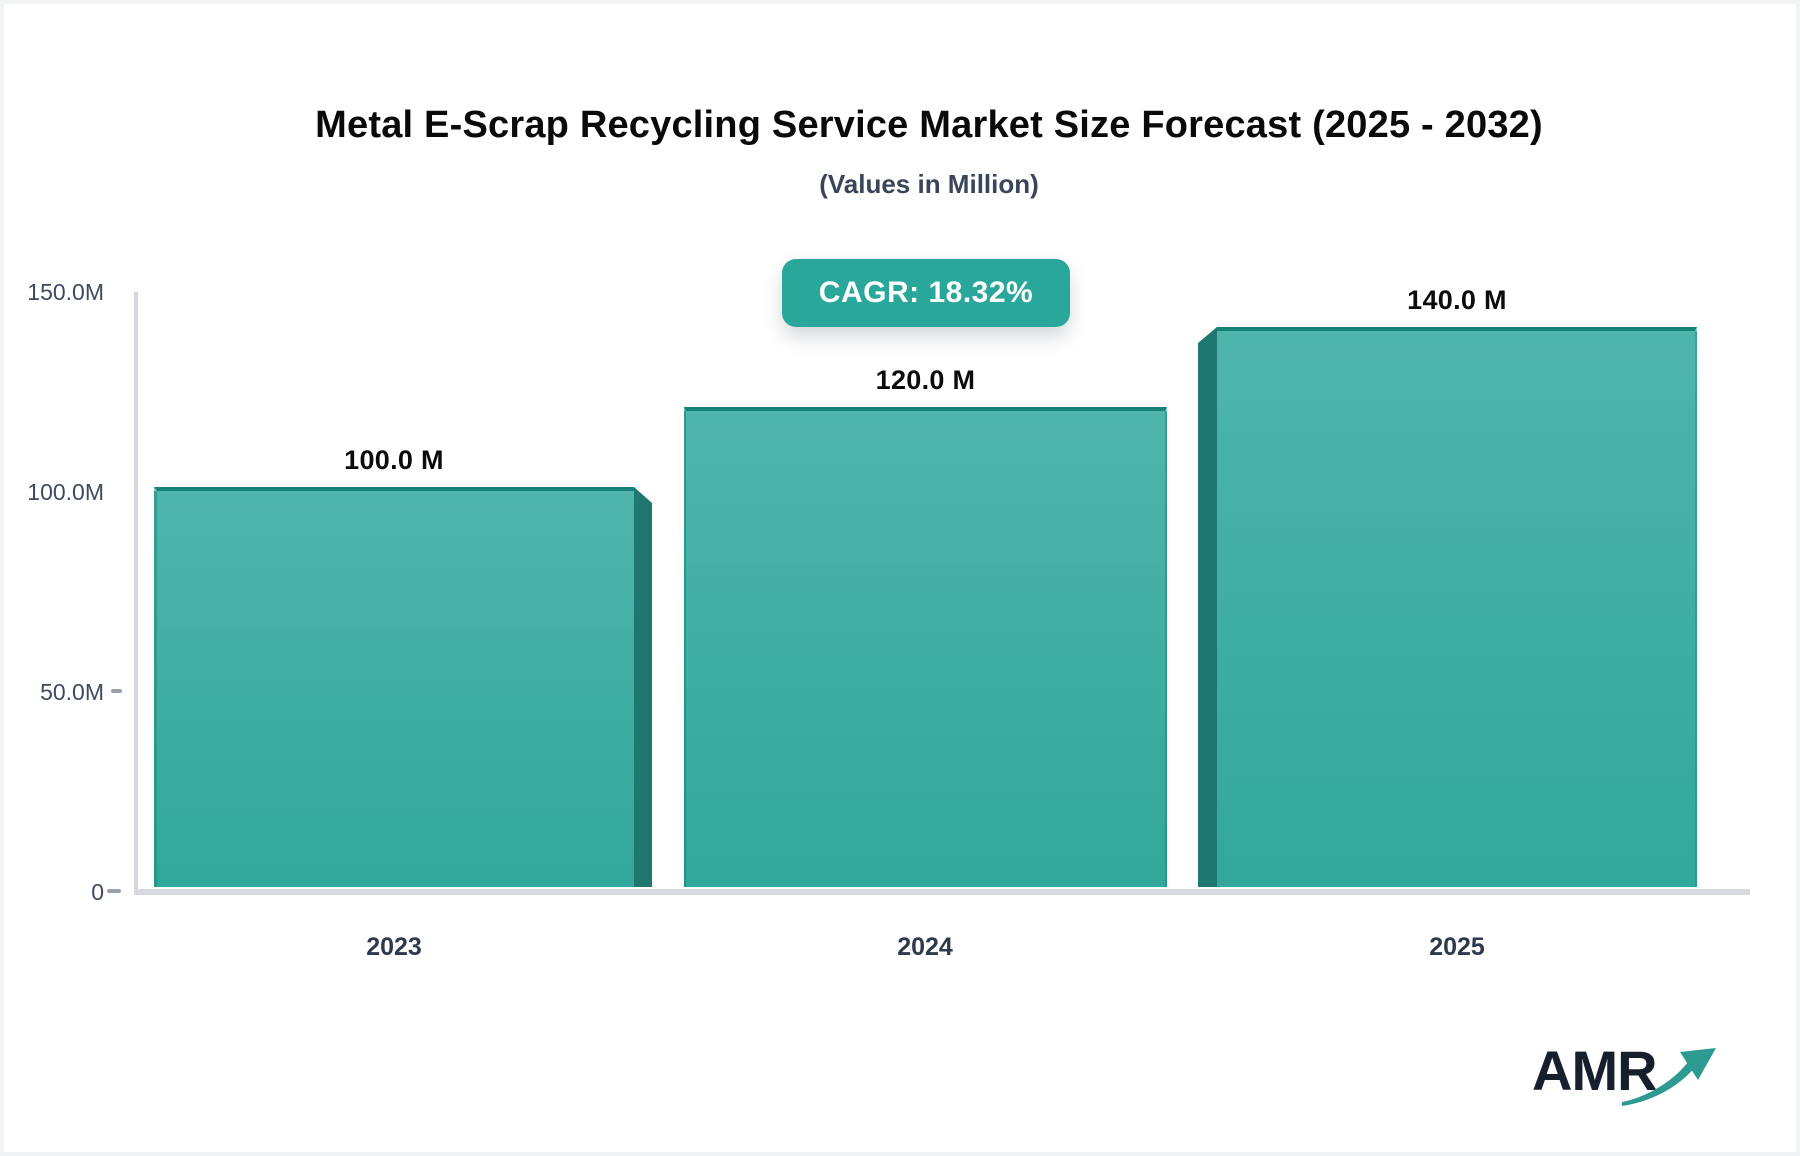  I want to click on bar-2025-3d-side, so click(1207, 607).